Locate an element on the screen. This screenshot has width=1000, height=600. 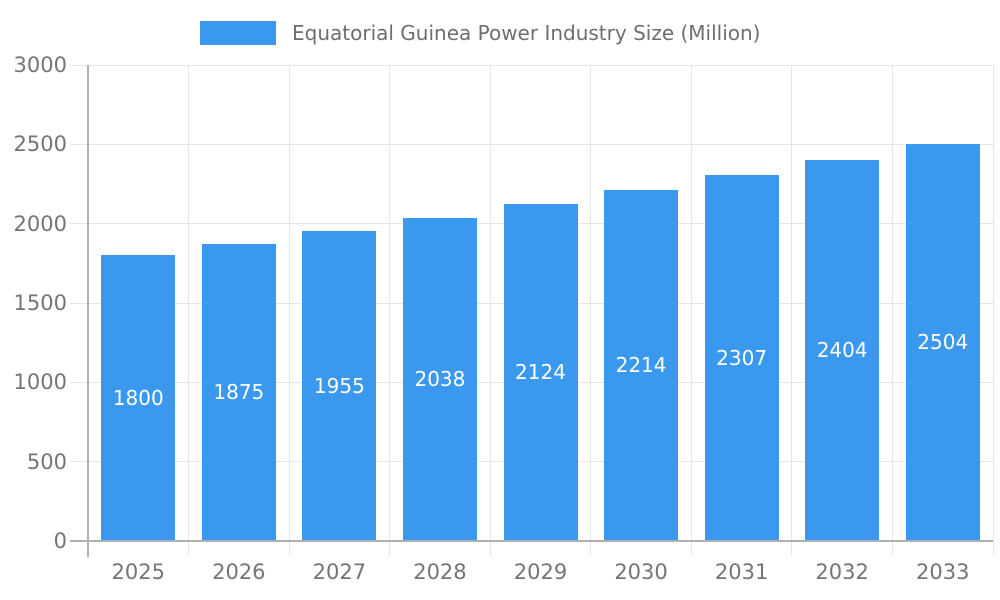
bar-value-label: 2404 is located at coordinates (842, 350).